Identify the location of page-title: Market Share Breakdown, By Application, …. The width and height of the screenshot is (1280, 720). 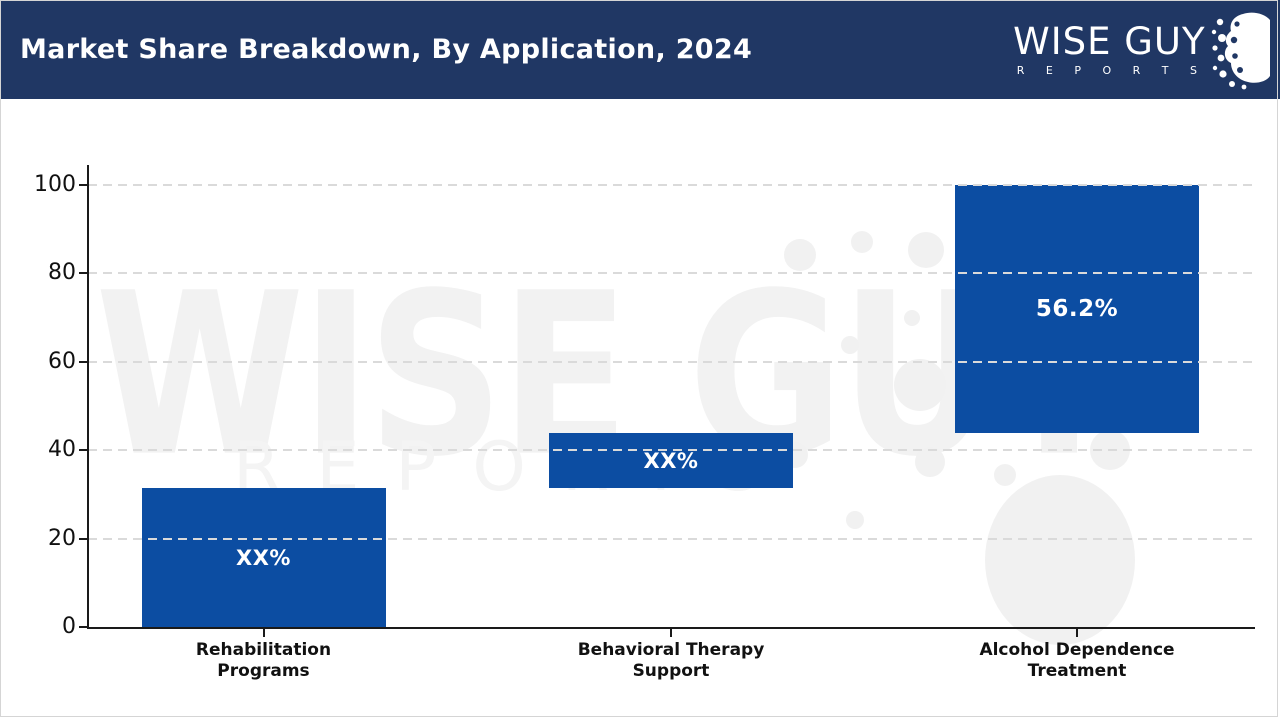
(386, 49).